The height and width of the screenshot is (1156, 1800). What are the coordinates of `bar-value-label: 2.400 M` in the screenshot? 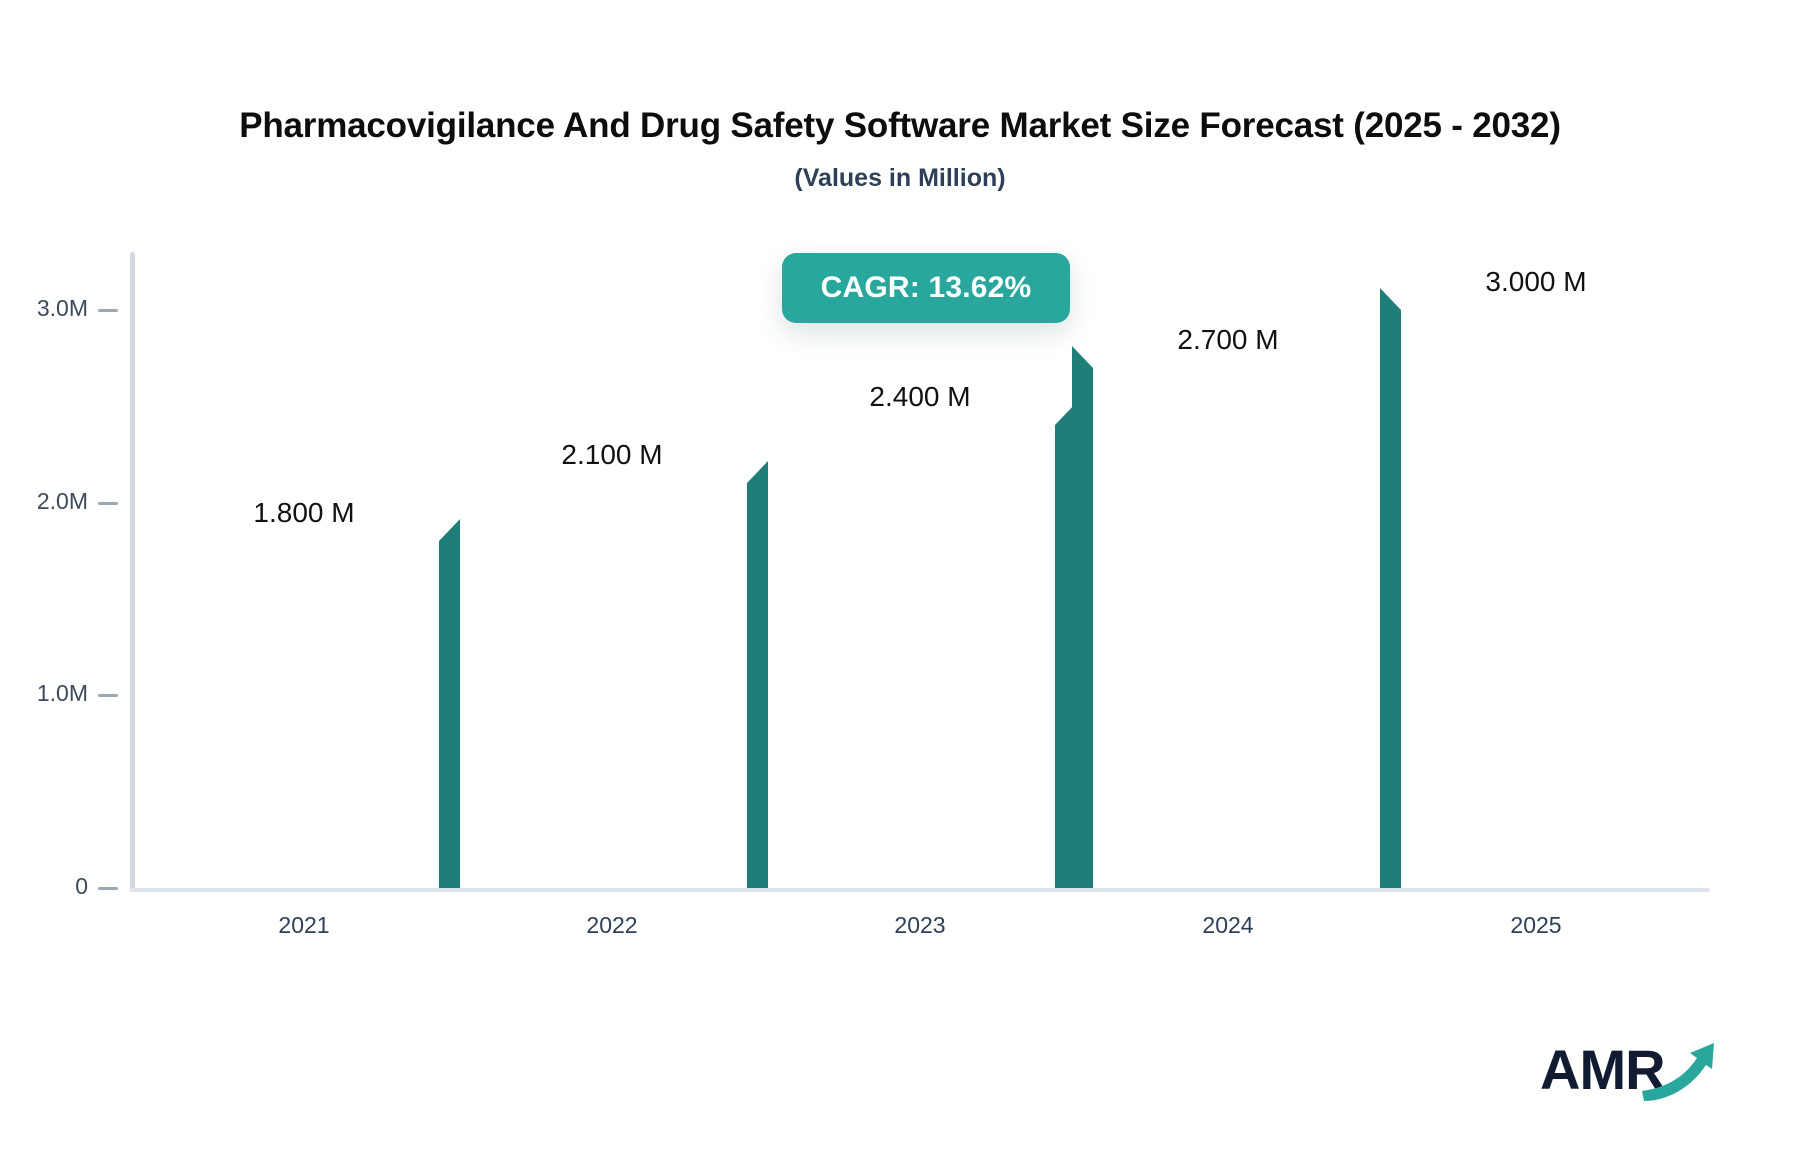 It's located at (920, 396).